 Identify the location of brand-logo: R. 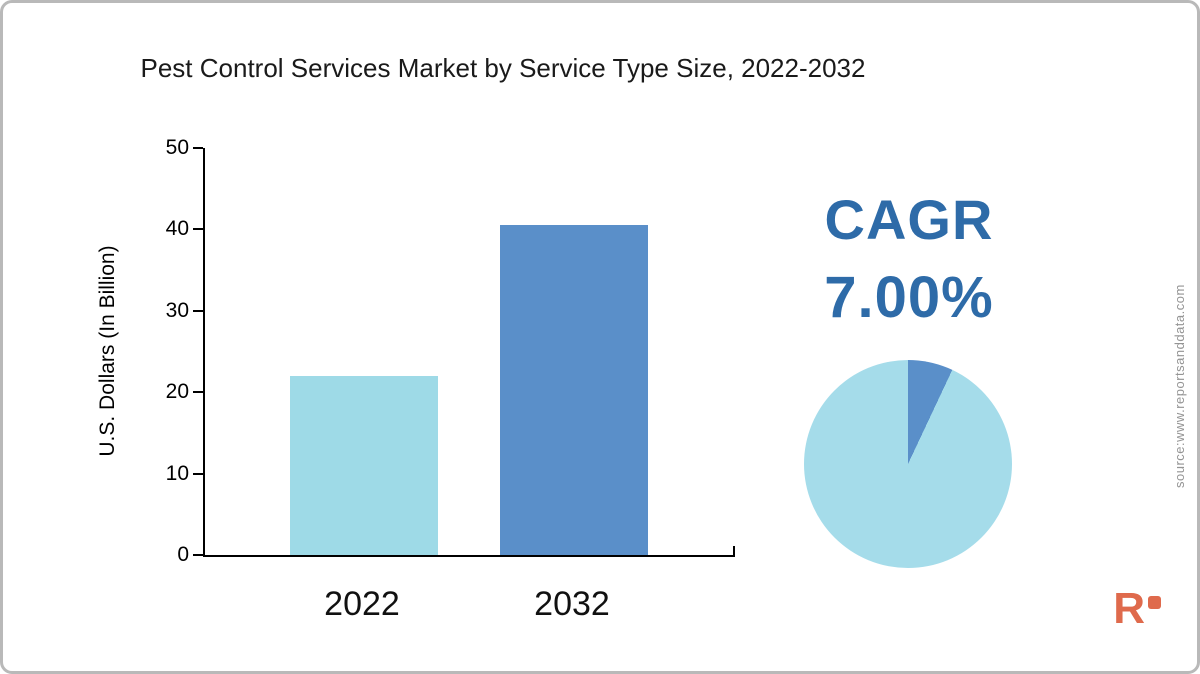
(1137, 608).